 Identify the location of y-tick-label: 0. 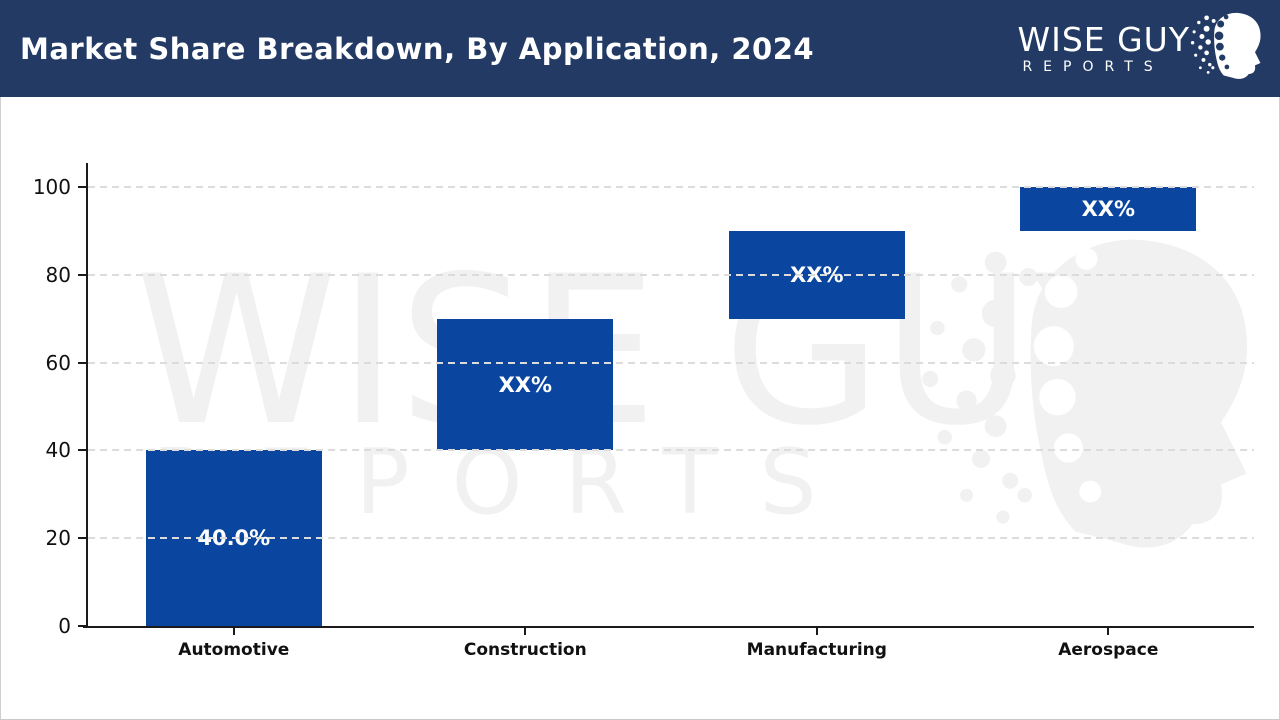
(64, 626).